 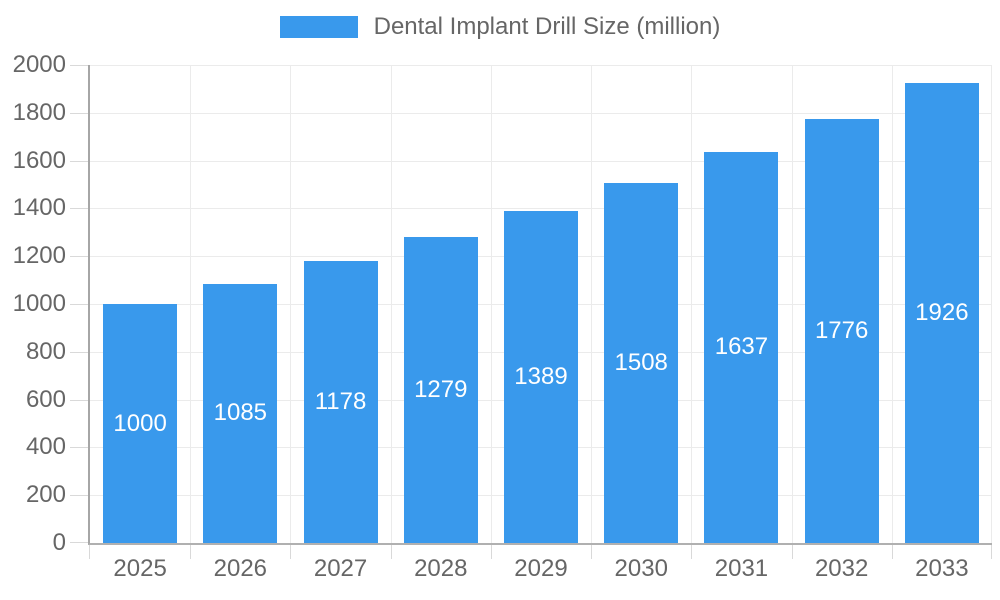 I want to click on bar: 1000, so click(x=140, y=423).